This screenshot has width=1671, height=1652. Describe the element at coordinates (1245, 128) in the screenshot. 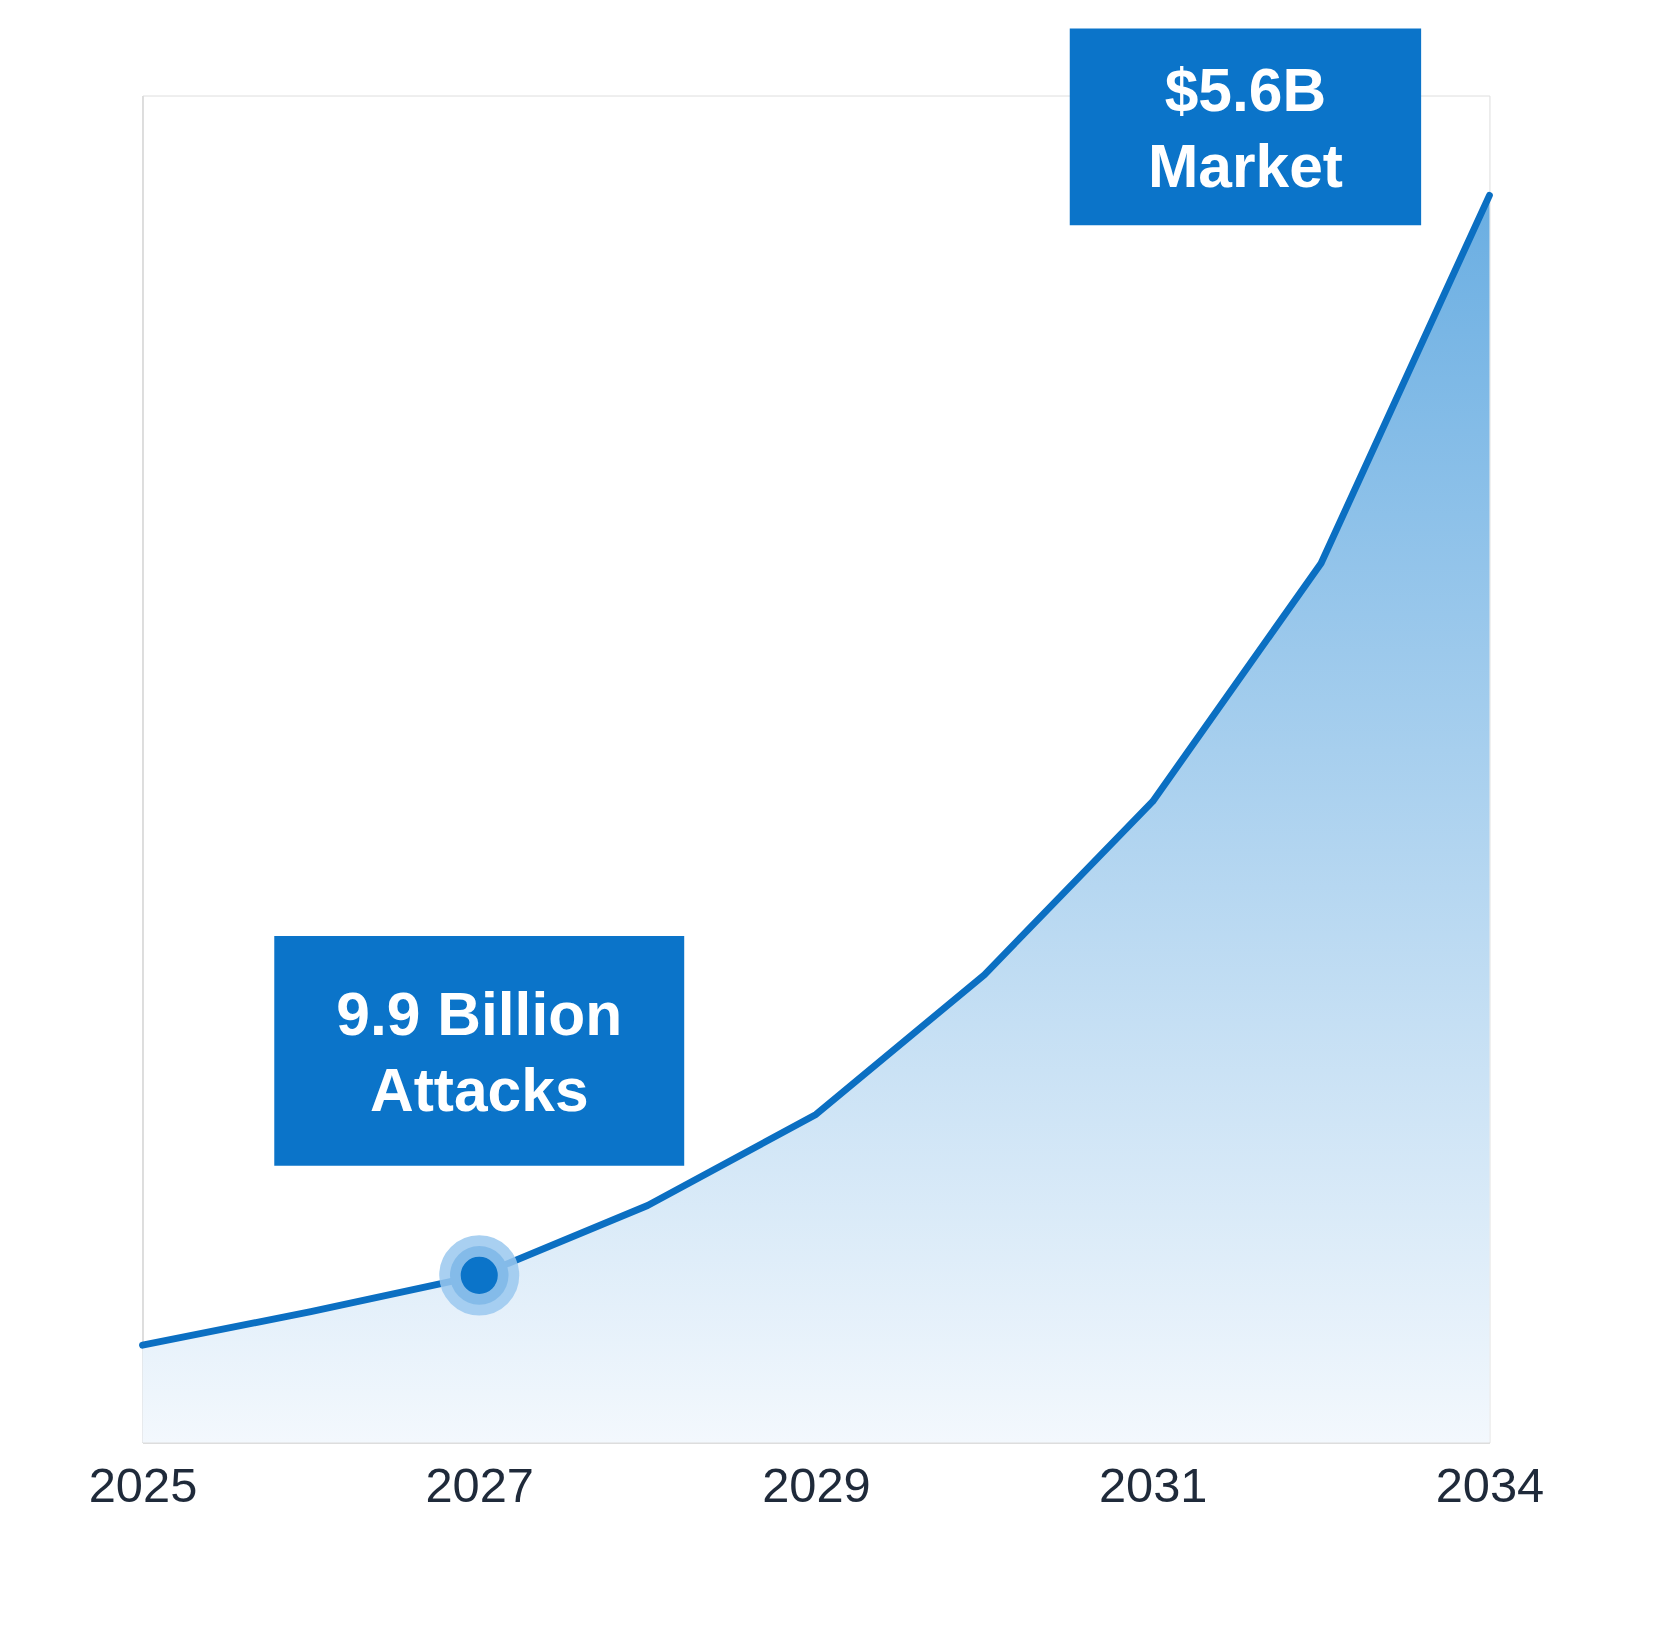

I see `annotation: $5.6B Market` at that location.